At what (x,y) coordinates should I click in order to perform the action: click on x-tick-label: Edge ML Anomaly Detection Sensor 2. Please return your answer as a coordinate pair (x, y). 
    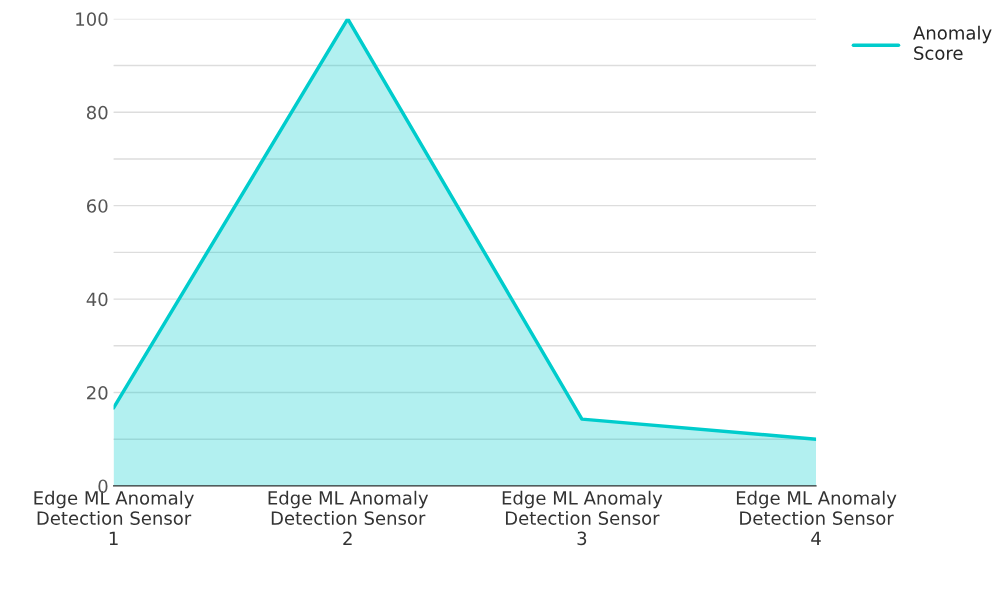
    Looking at the image, I should click on (348, 517).